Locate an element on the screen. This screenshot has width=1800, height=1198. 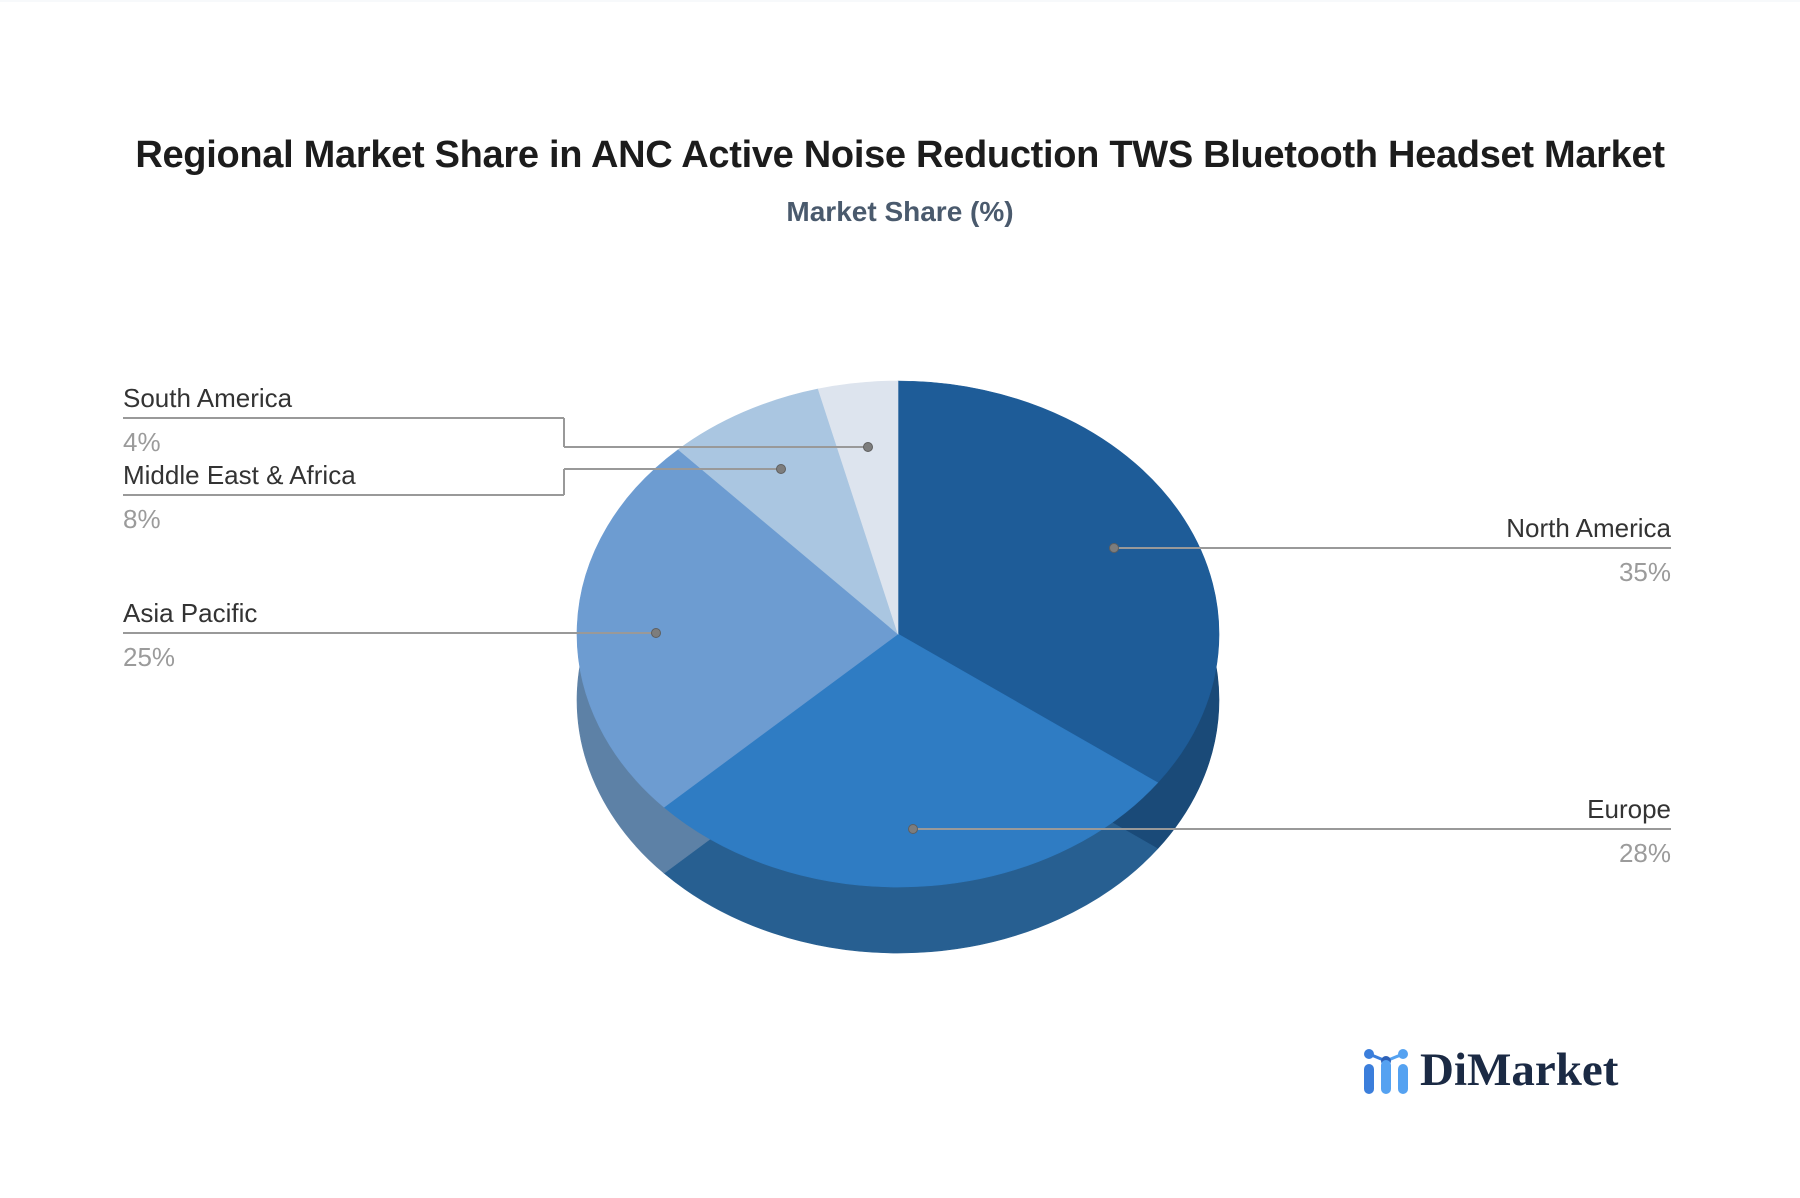
pie-slice-south-america is located at coordinates (858, 507).